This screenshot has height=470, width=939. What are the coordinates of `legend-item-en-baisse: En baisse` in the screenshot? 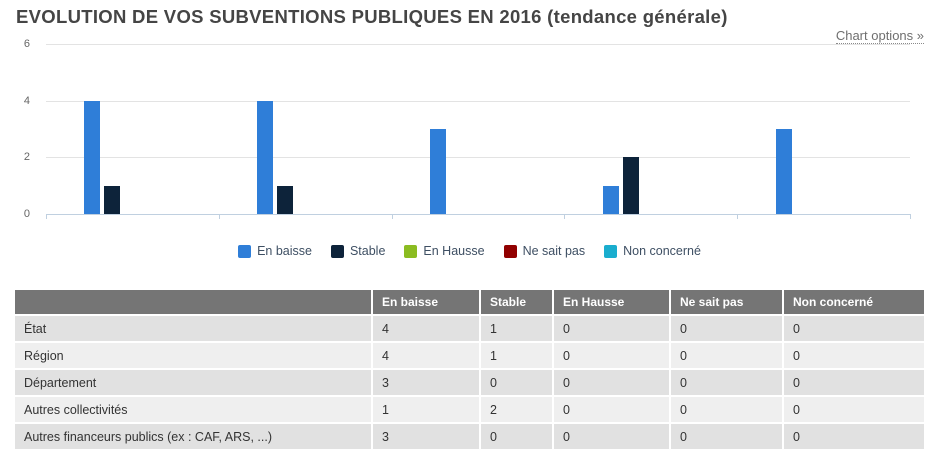 It's located at (275, 251).